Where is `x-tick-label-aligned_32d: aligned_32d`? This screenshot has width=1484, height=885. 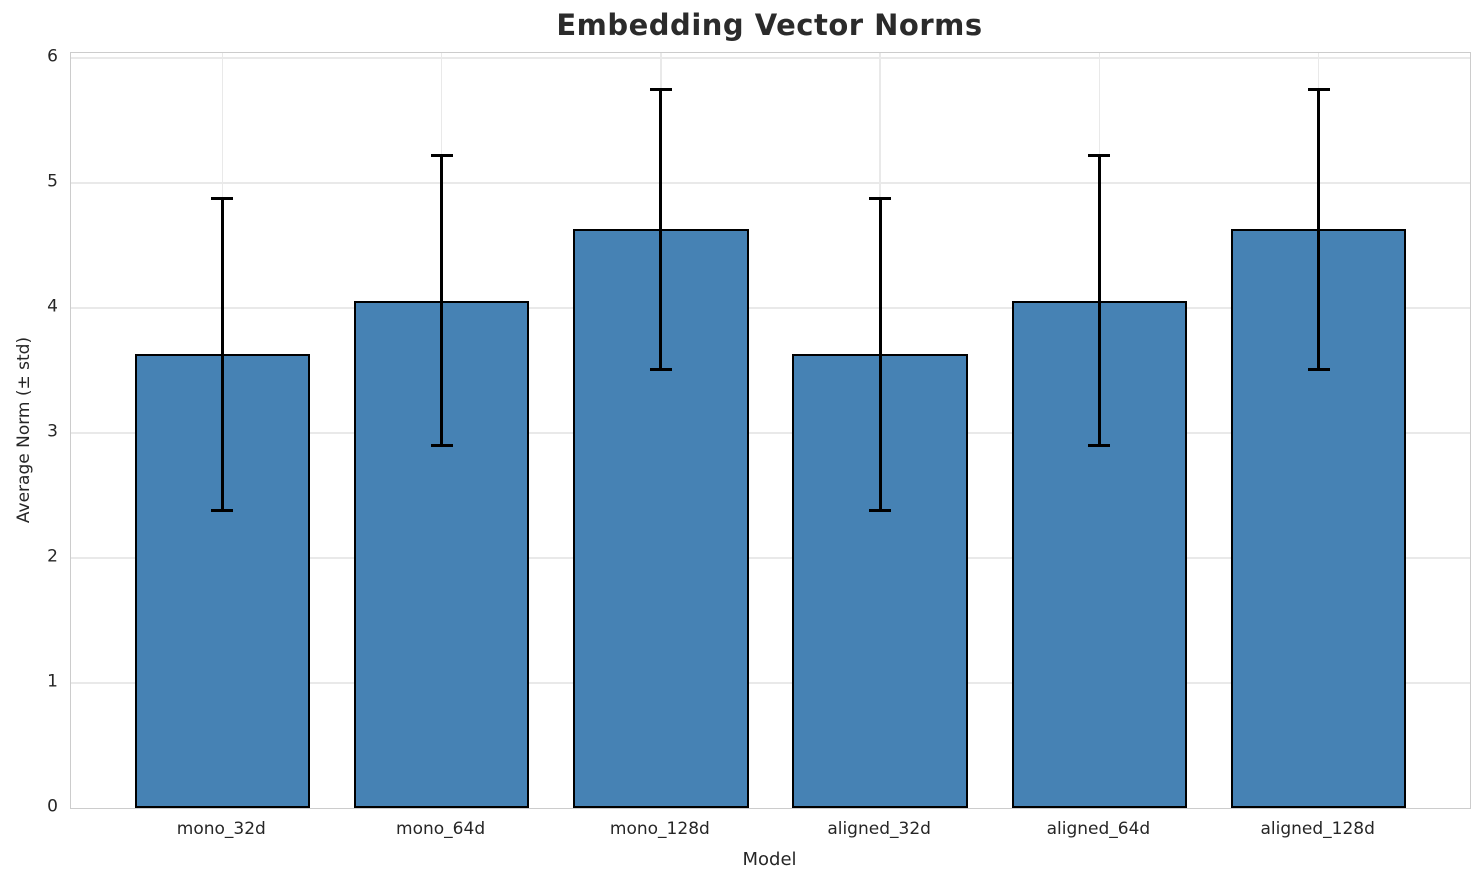
x-tick-label-aligned_32d: aligned_32d is located at coordinates (879, 829).